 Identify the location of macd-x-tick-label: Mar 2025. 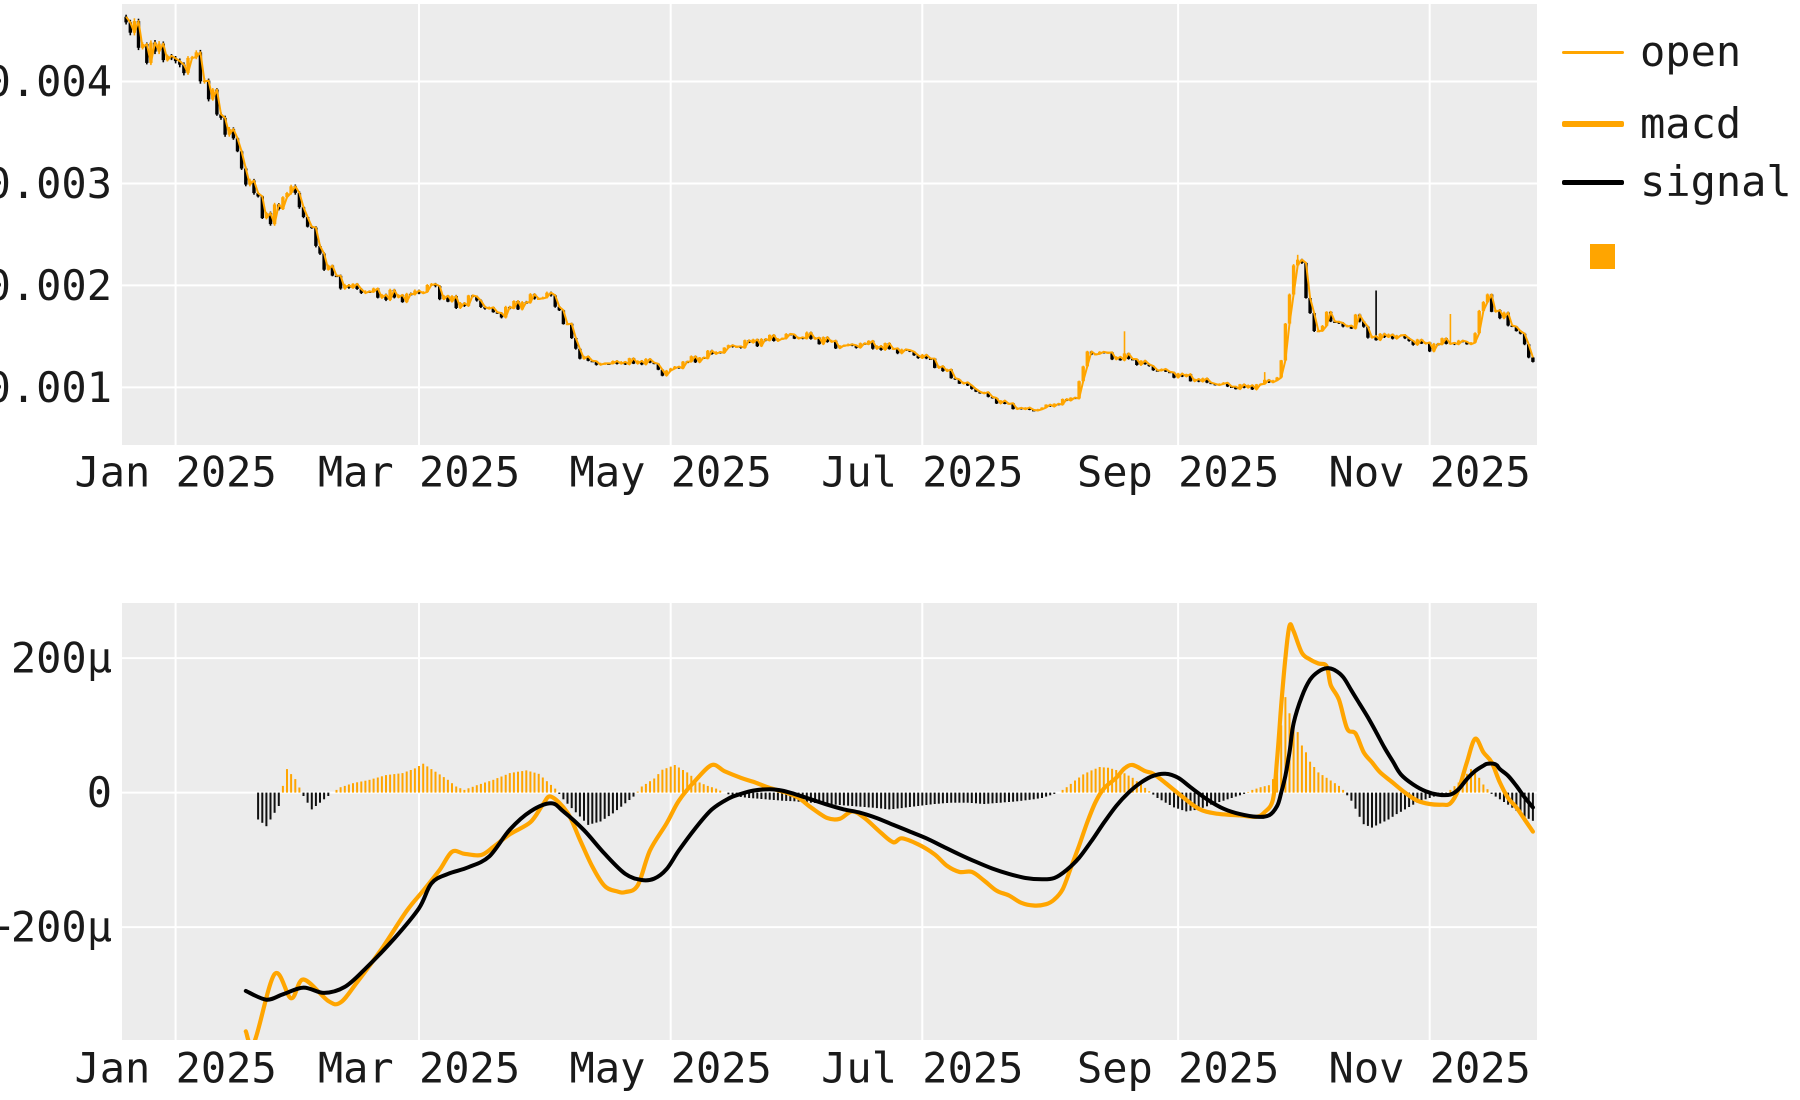
(419, 1068).